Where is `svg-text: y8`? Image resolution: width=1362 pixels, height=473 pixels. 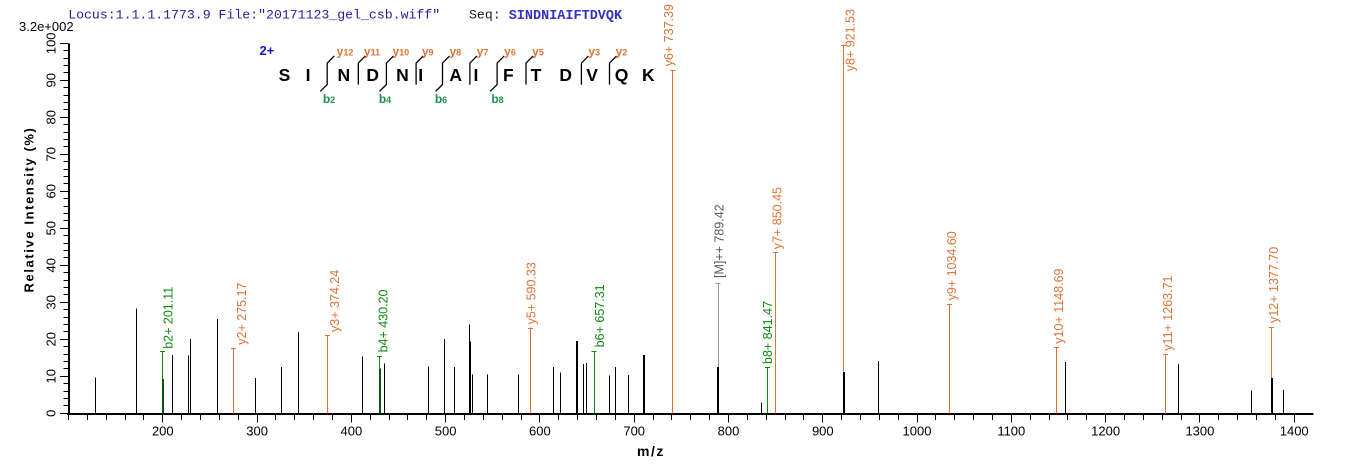 svg-text: y8 is located at coordinates (455, 52).